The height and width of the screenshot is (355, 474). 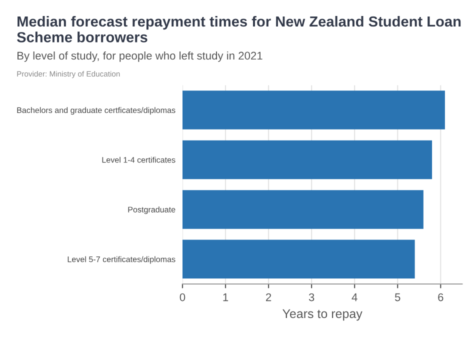 I want to click on x-tick-label: 2, so click(x=269, y=297).